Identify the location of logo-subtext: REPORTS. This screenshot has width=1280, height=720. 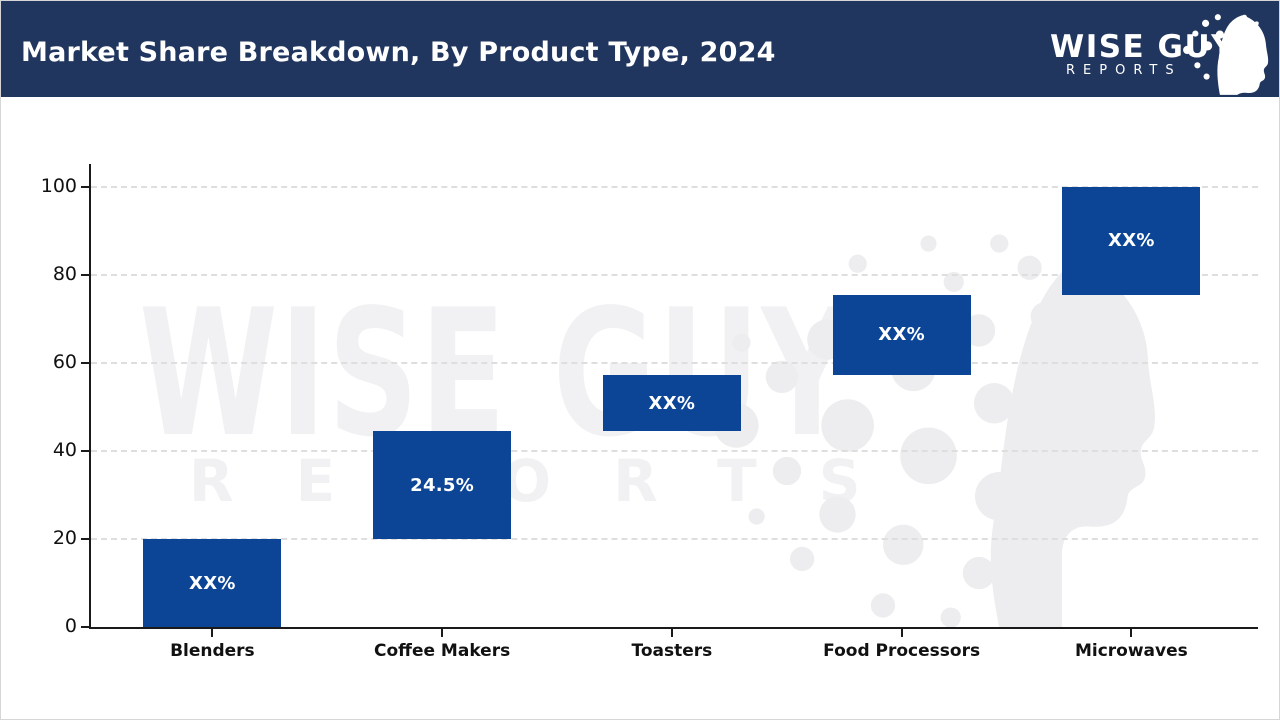
(1124, 70).